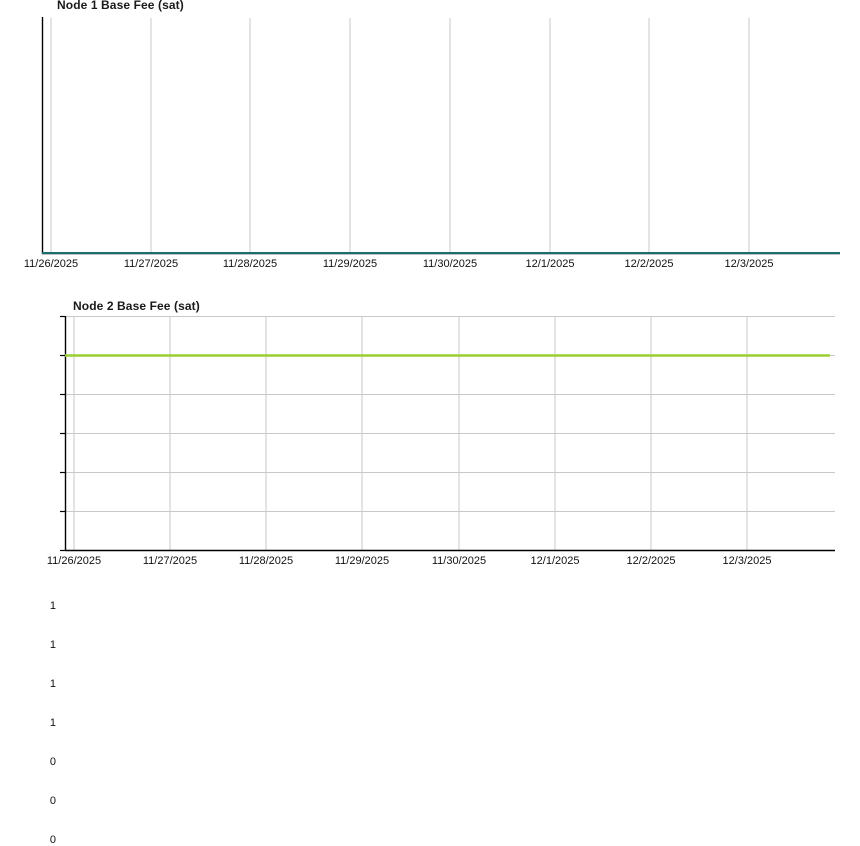 Image resolution: width=860 pixels, height=846 pixels. I want to click on chart-2-title: Node 2 Base Fee (sat), so click(136, 306).